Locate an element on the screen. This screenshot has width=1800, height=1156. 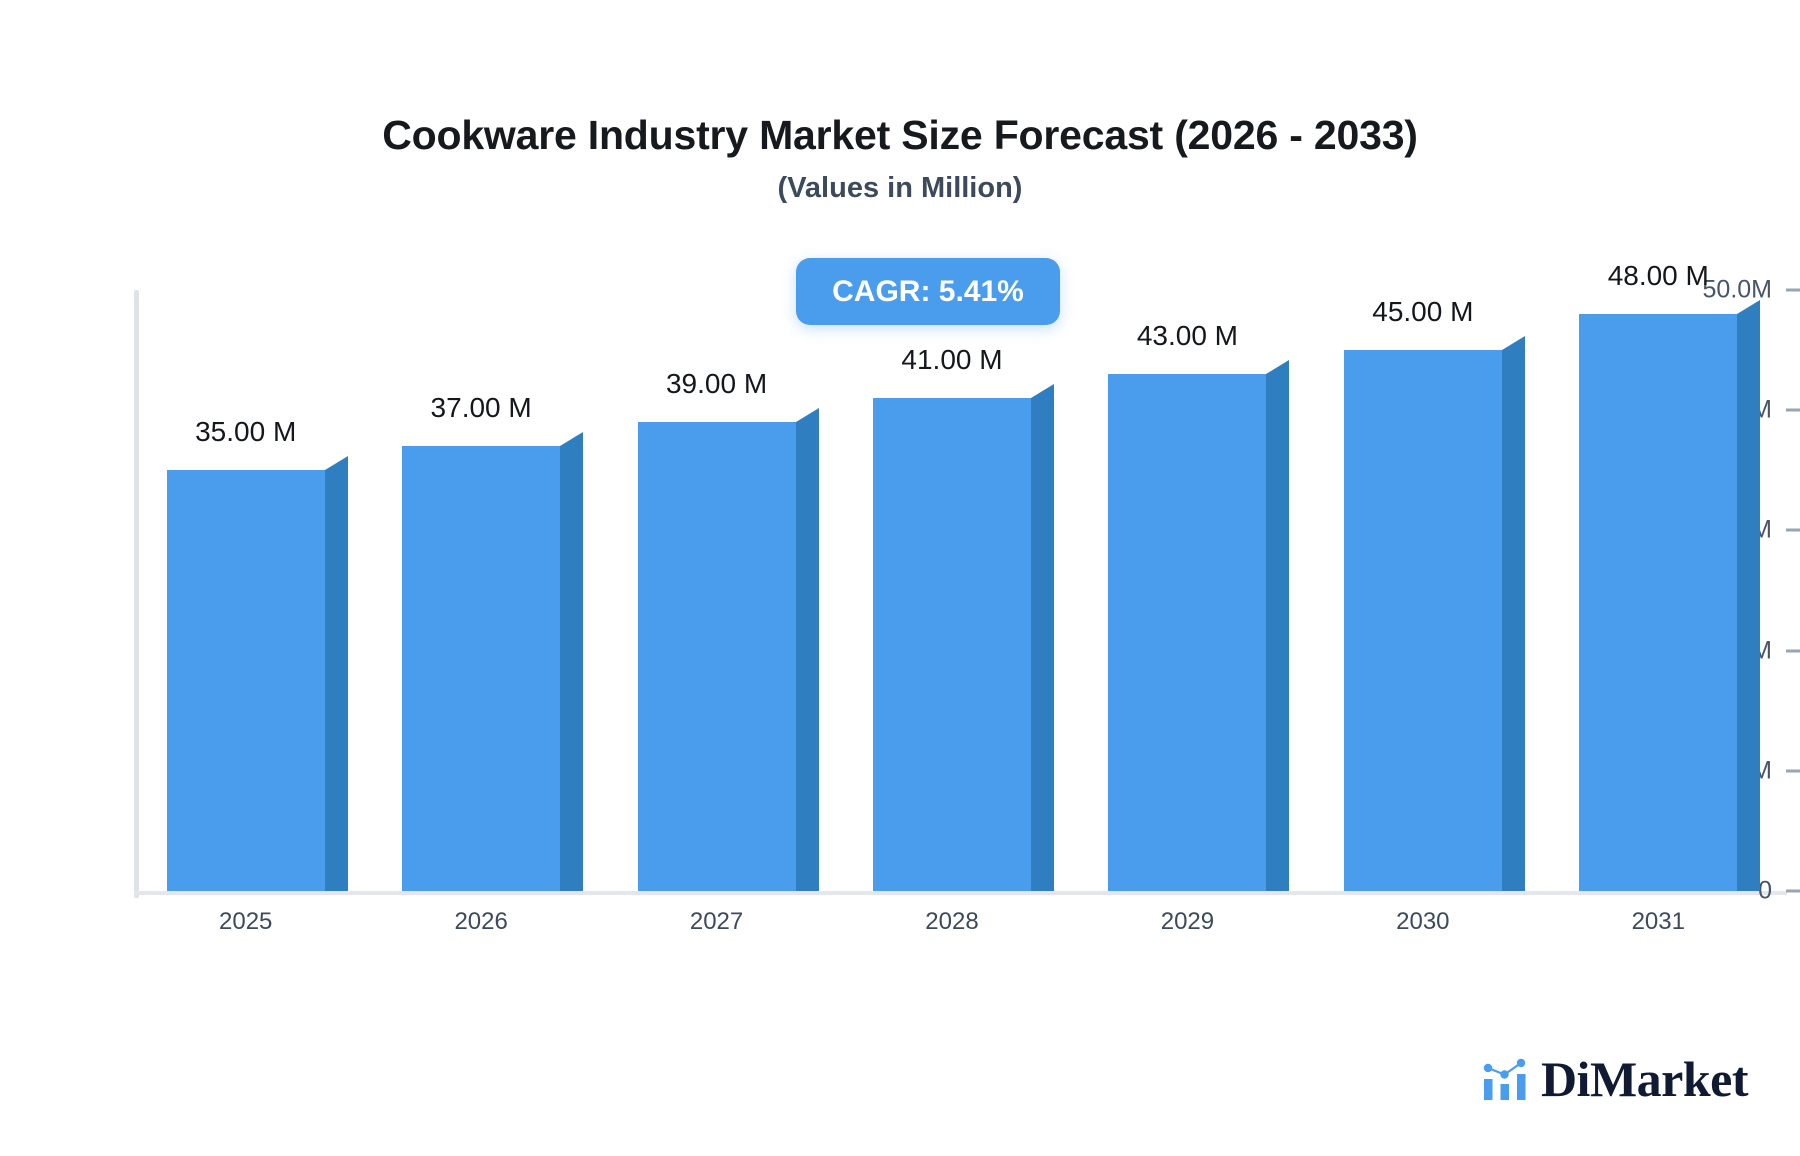
x-axis-tick-label: 2026 is located at coordinates (481, 921).